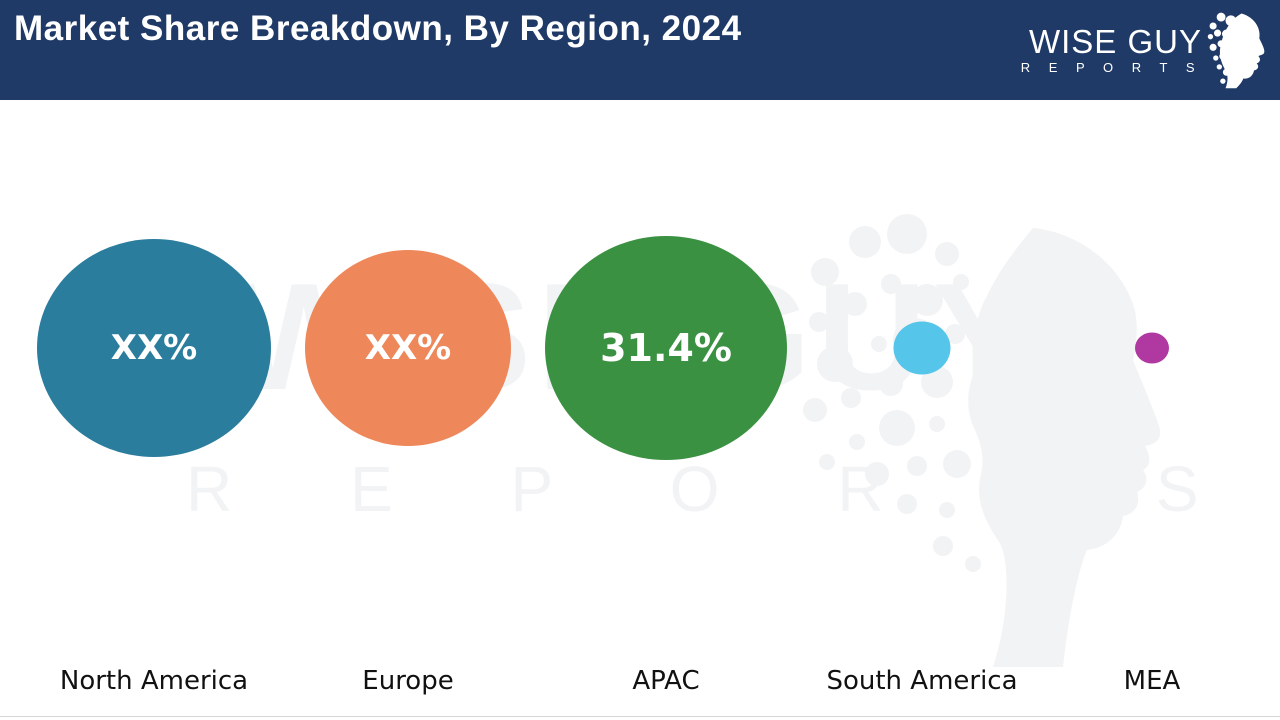  Describe the element at coordinates (1152, 681) in the screenshot. I see `category-label-mea: MEA` at that location.